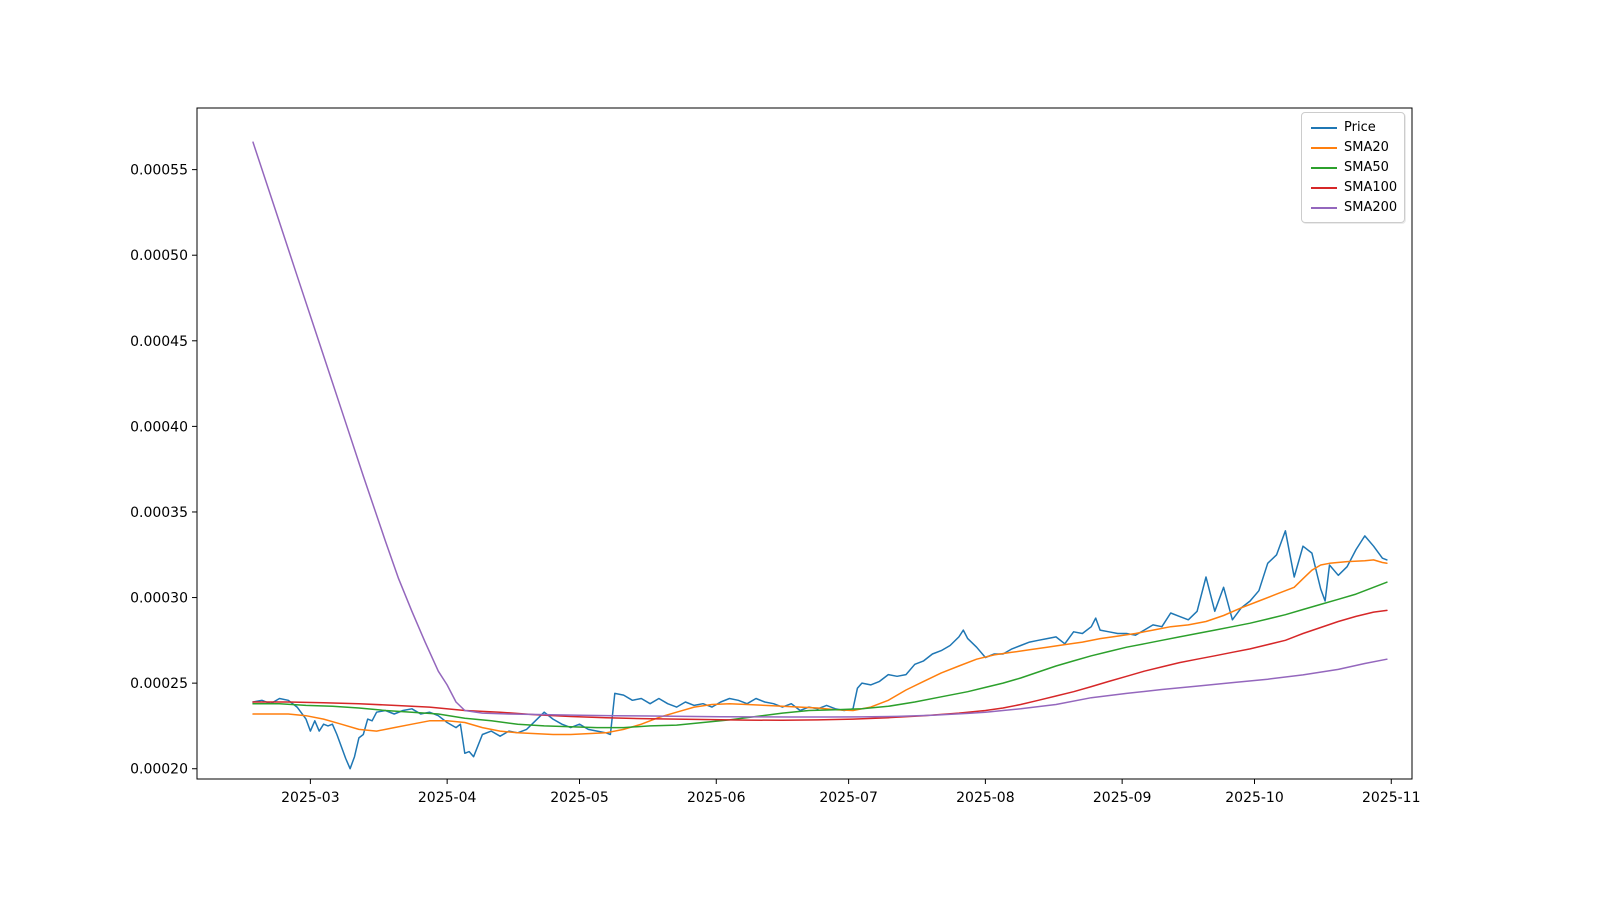  Describe the element at coordinates (447, 798) in the screenshot. I see `x-tick-label: 2025-04` at that location.